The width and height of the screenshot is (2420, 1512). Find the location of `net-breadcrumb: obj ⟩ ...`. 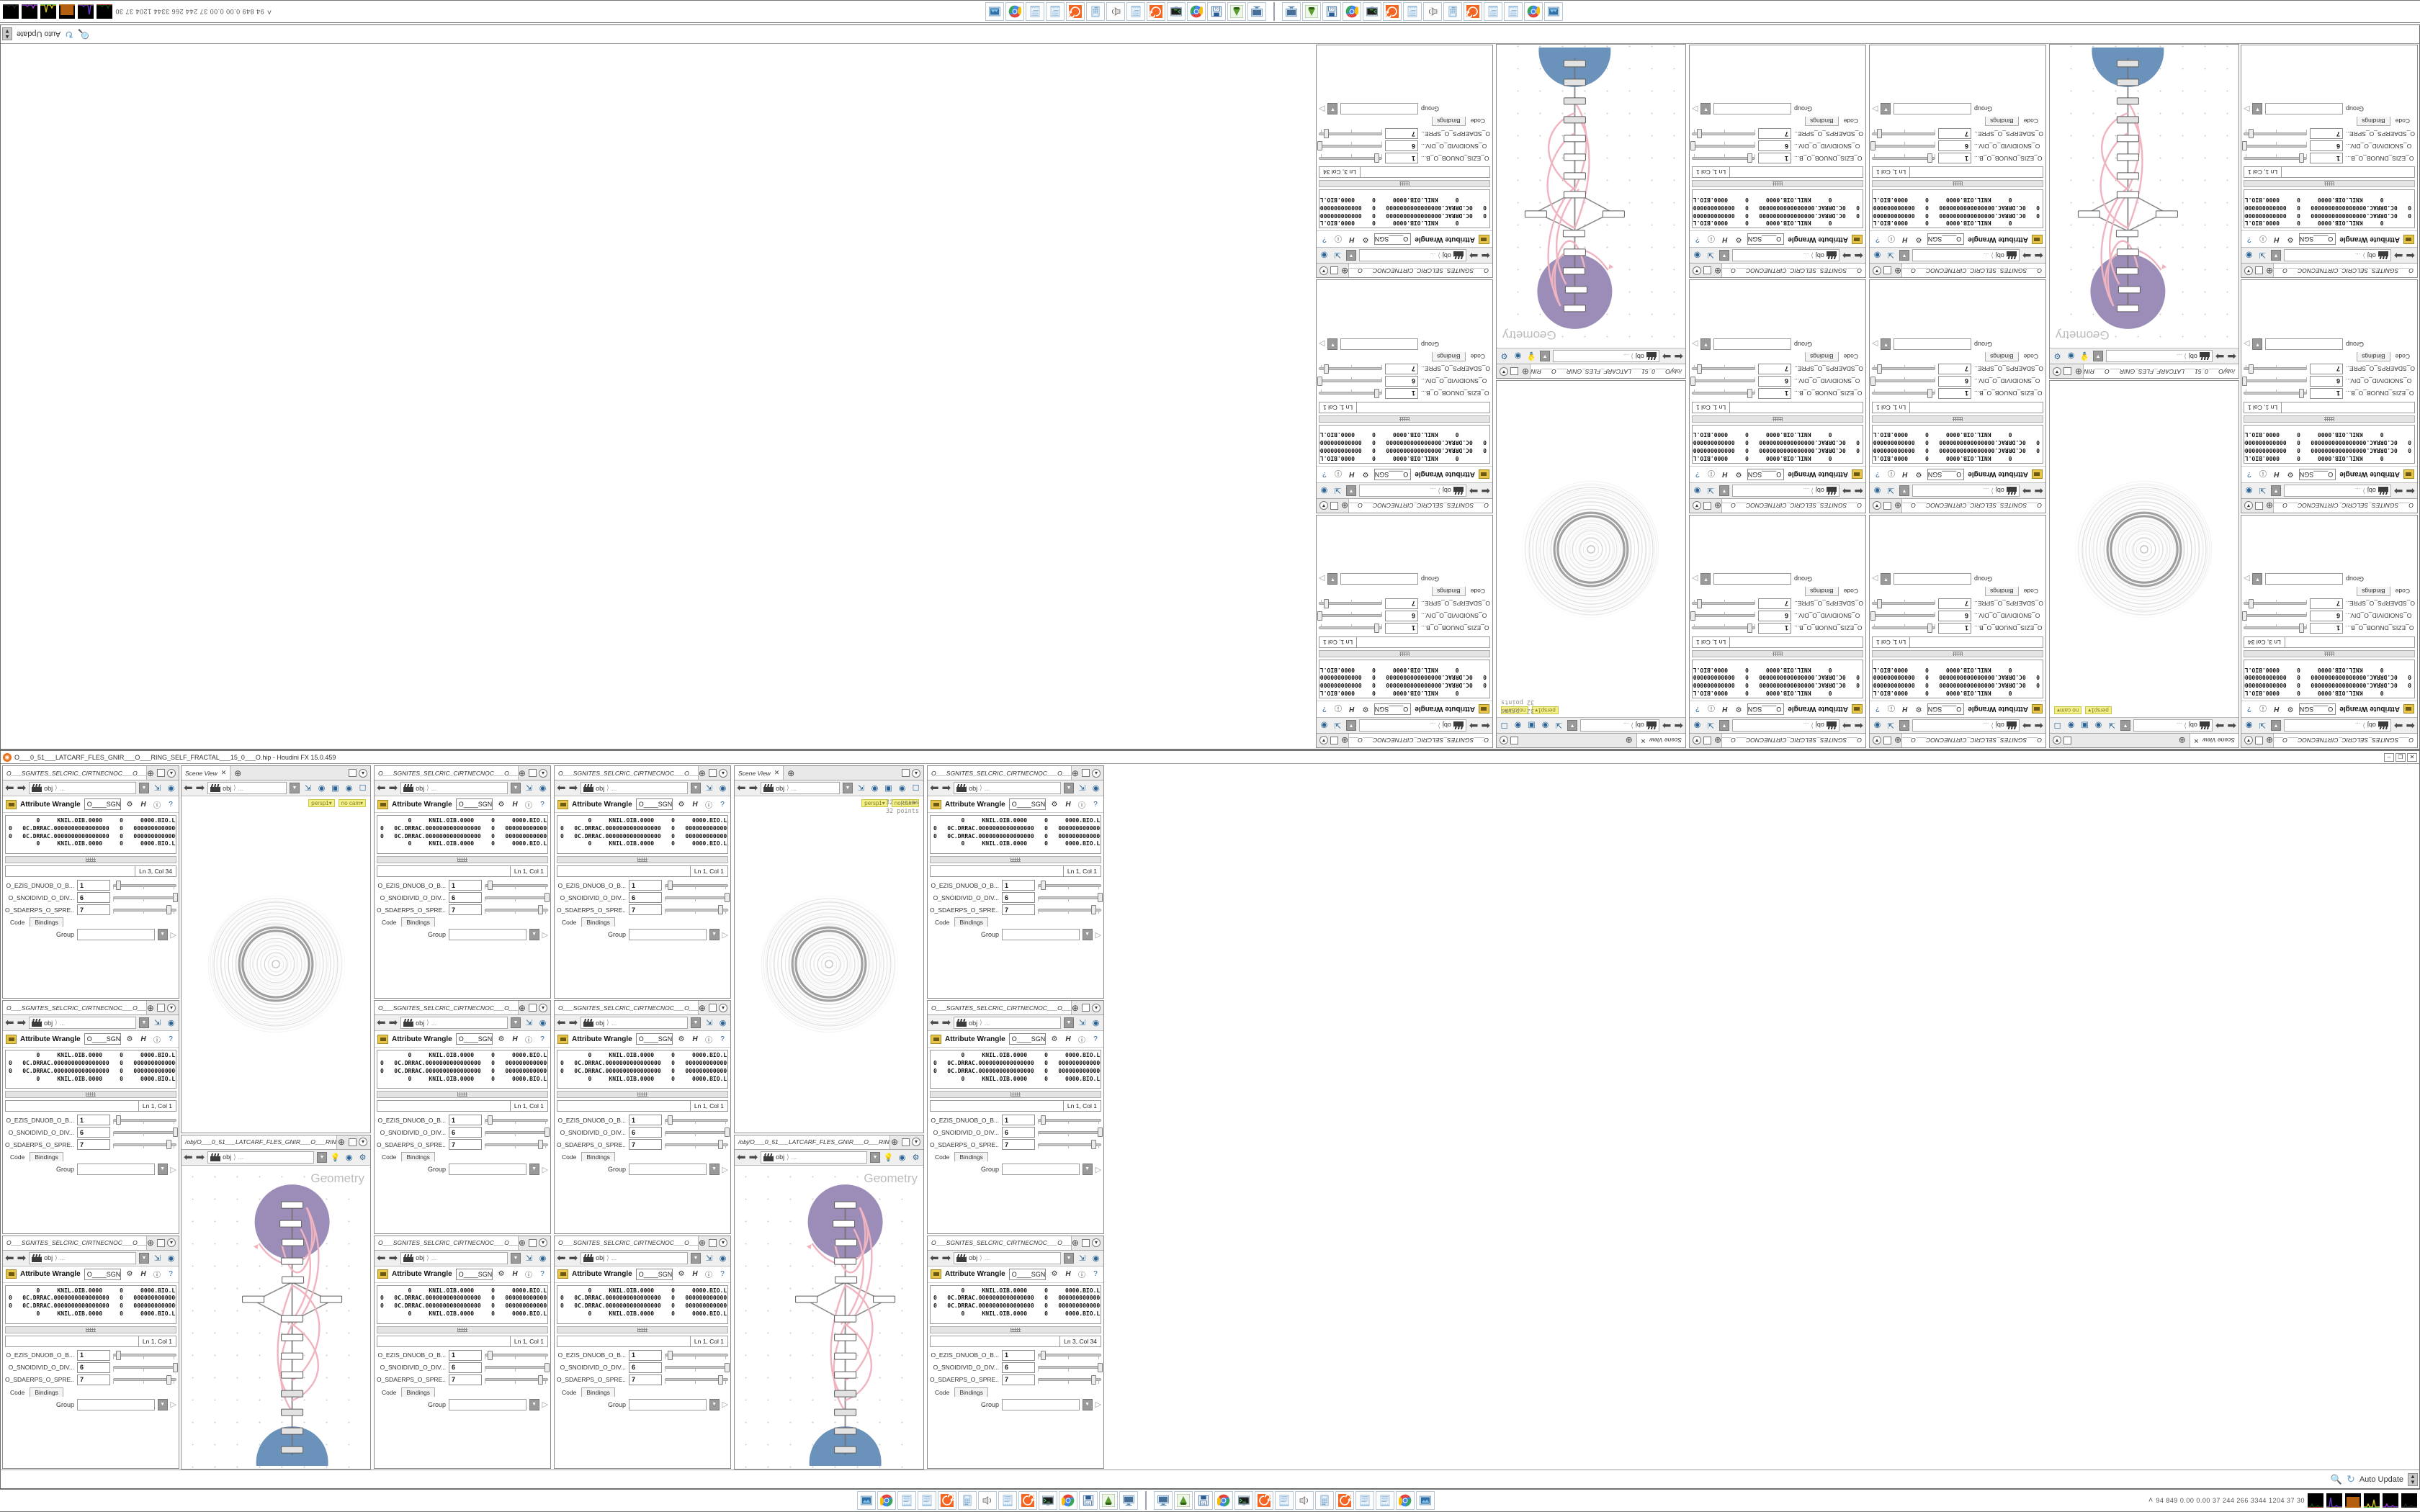

net-breadcrumb: obj ⟩ ... is located at coordinates (1606, 356).